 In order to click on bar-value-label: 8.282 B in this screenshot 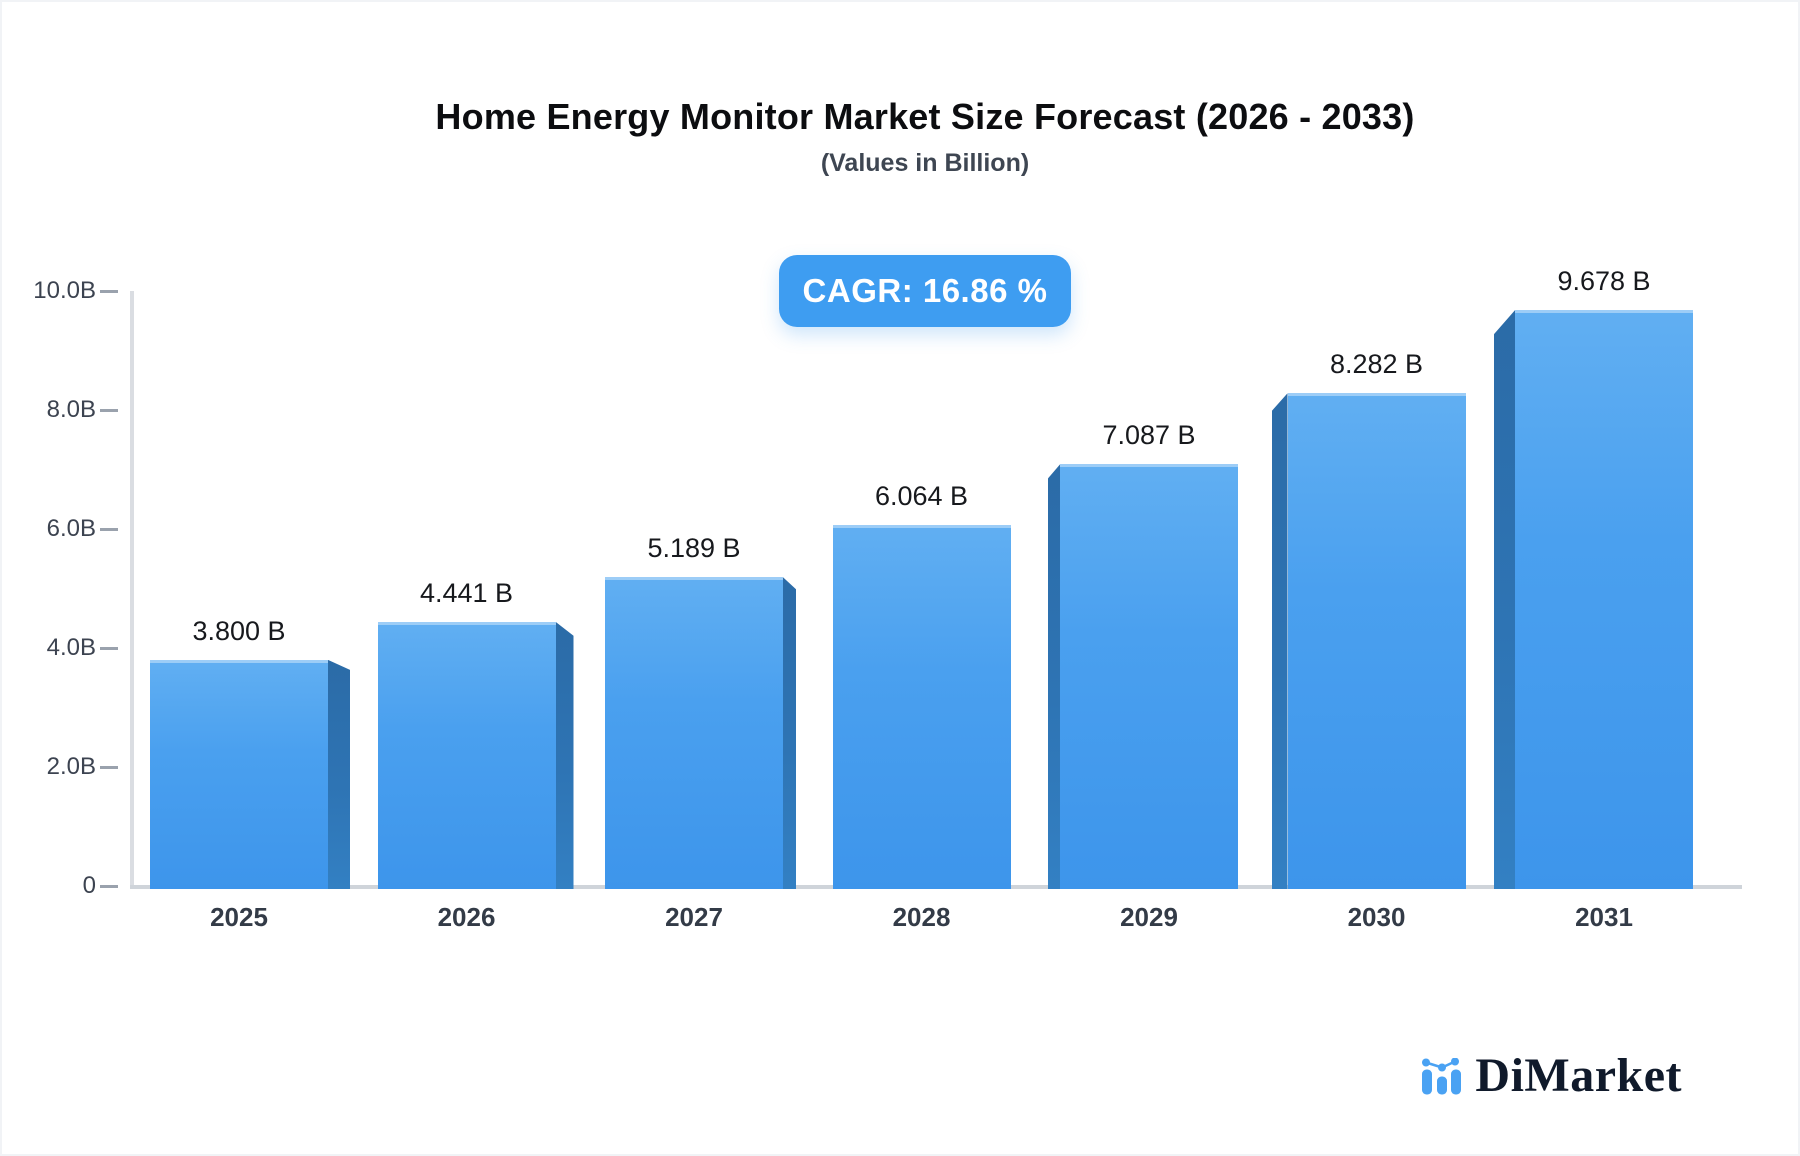, I will do `click(1376, 364)`.